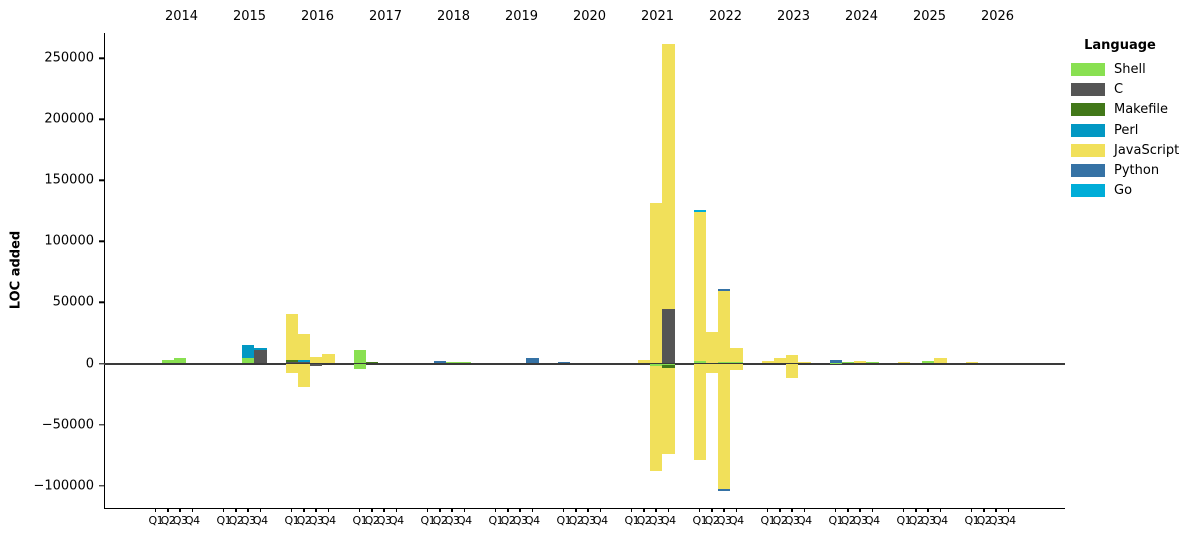  I want to click on y-tick-label: 50000, so click(73, 302).